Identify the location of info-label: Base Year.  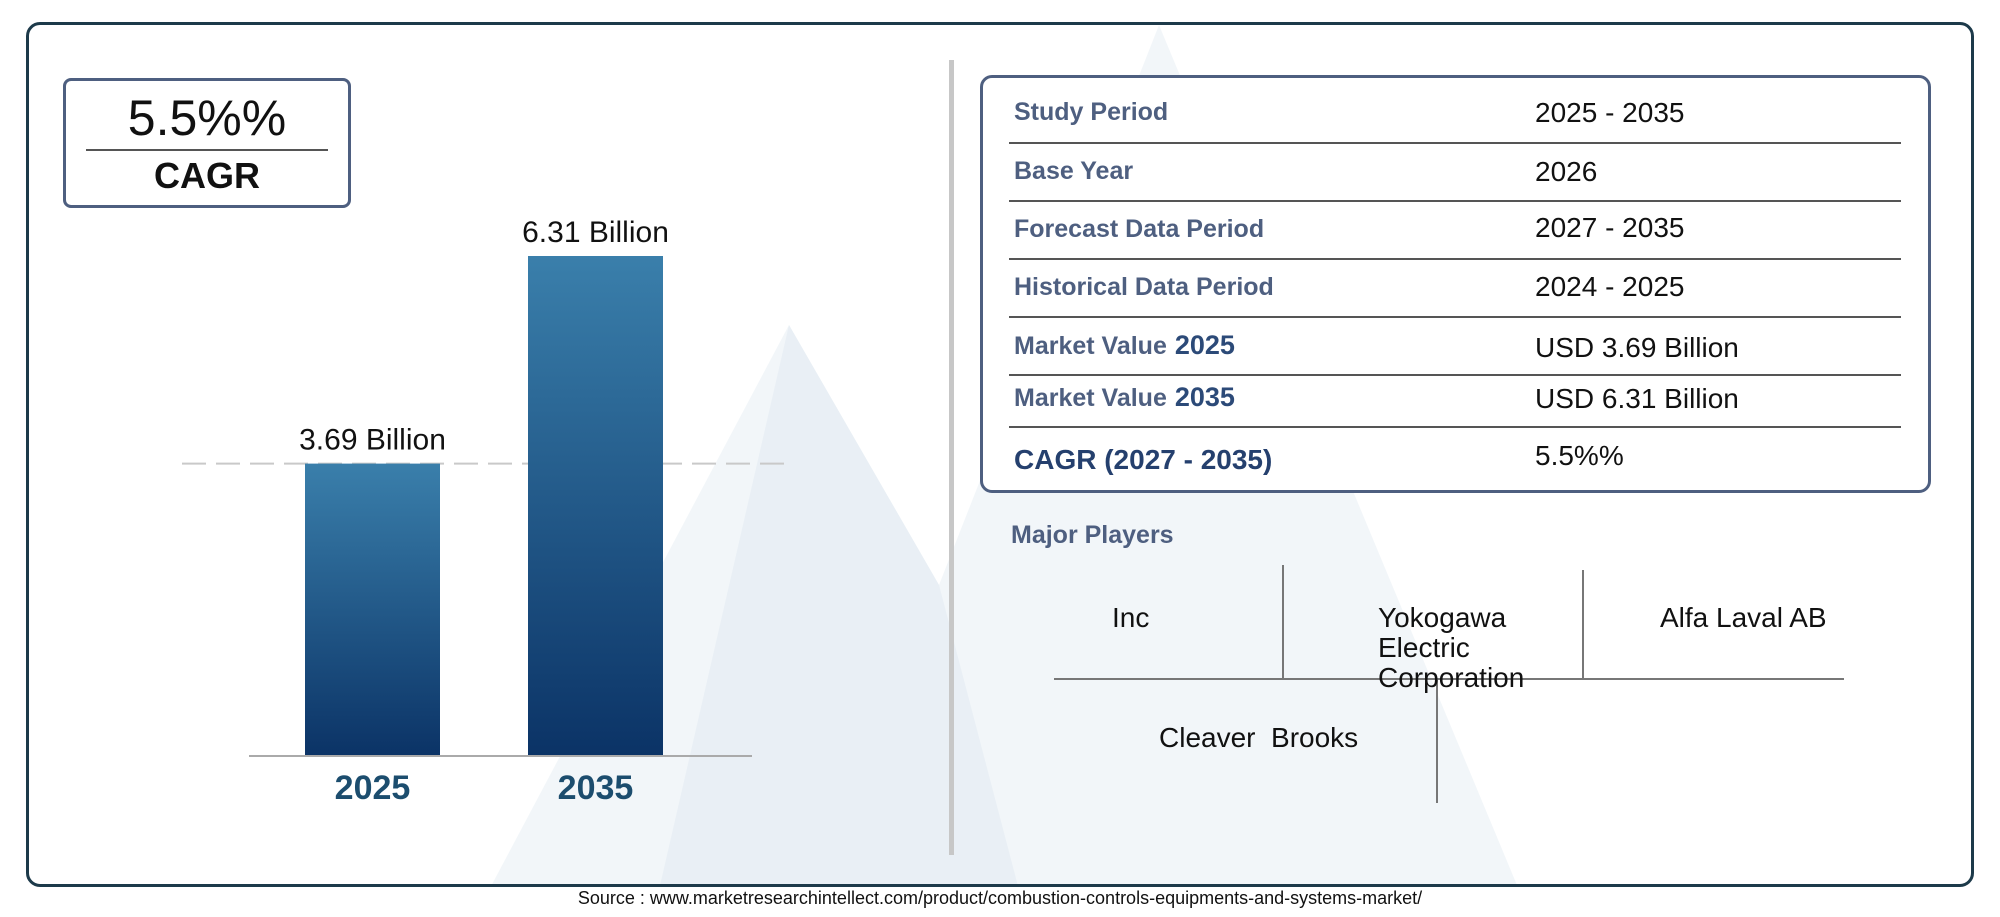
(1074, 171).